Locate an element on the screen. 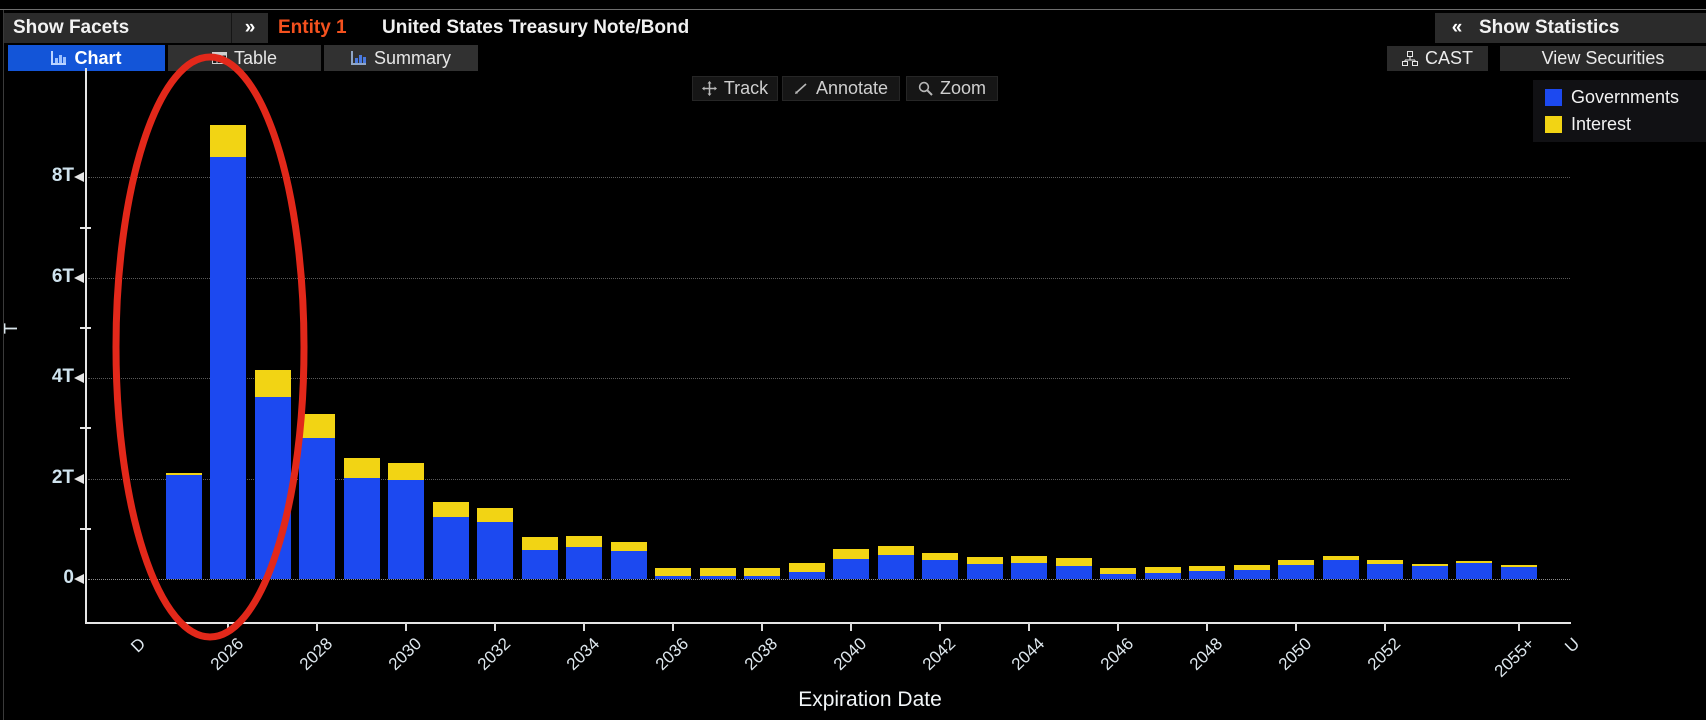  bar-2044-governments is located at coordinates (1029, 570).